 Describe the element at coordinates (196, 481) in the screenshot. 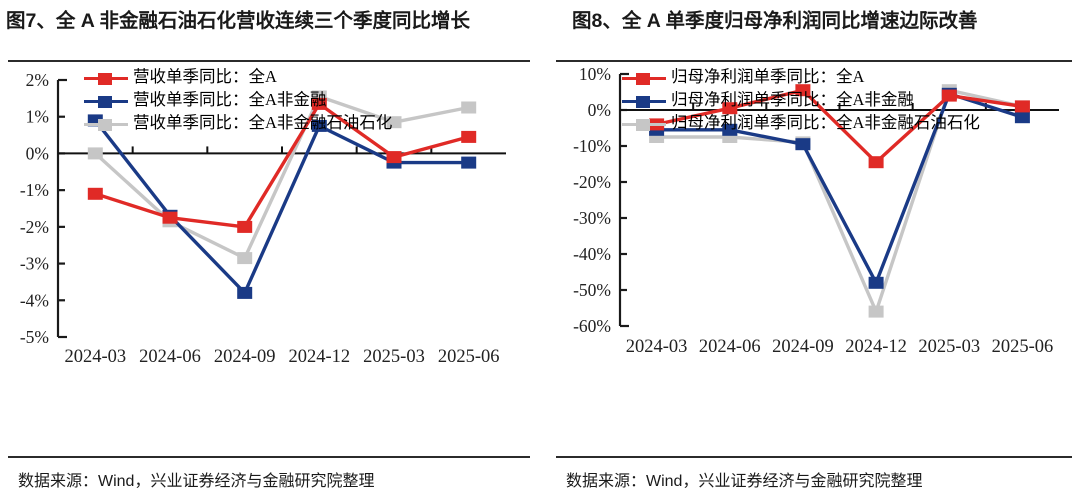

I see `figure-7-source-text: 数据来源：Wind，兴业证券经济与金融研究院整理` at that location.